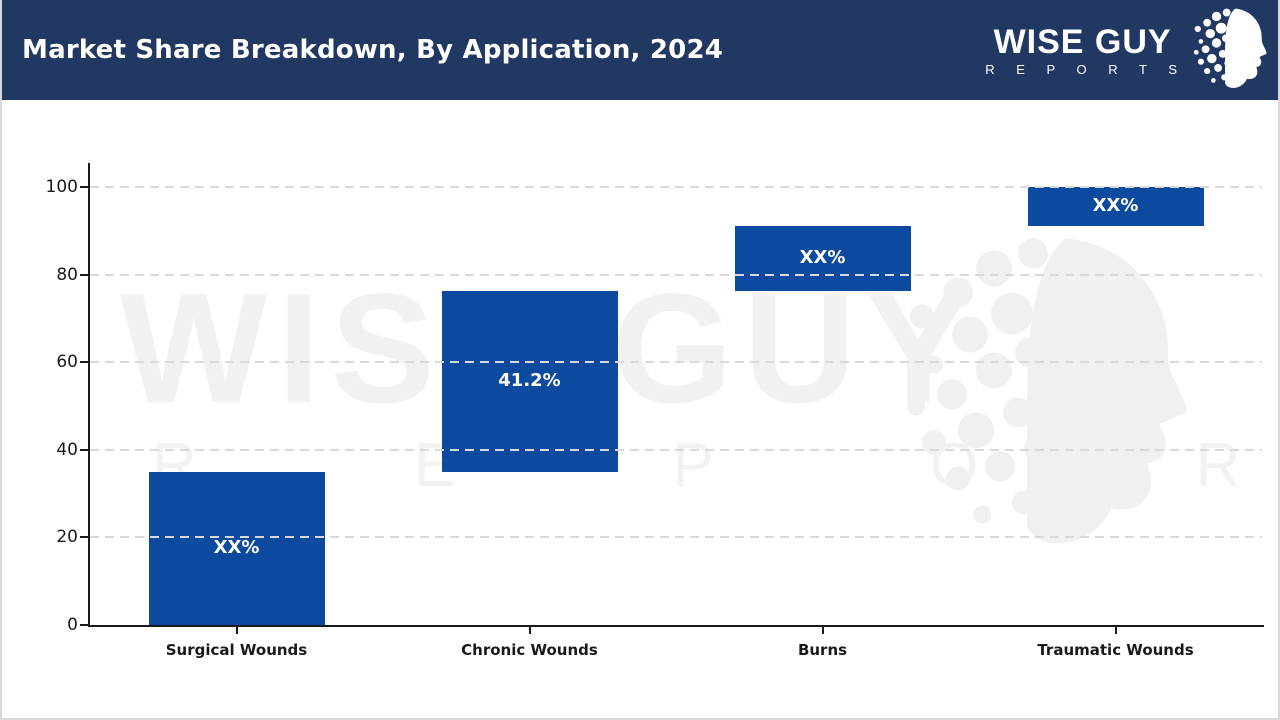  What do you see at coordinates (67, 362) in the screenshot?
I see `y-tick-label-60: 60` at bounding box center [67, 362].